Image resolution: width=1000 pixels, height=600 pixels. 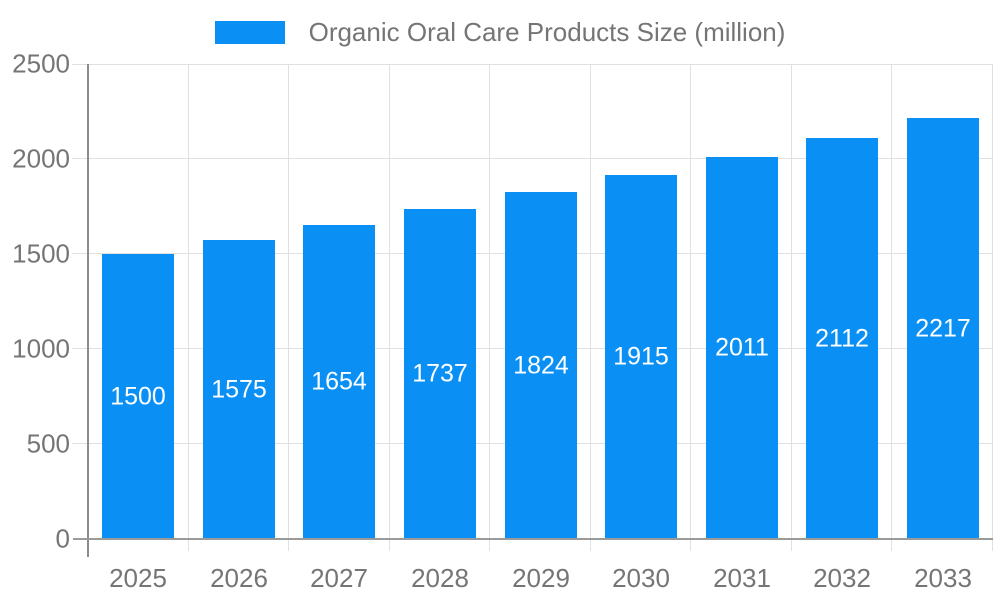 I want to click on bar-2032: 2112, so click(x=842, y=338).